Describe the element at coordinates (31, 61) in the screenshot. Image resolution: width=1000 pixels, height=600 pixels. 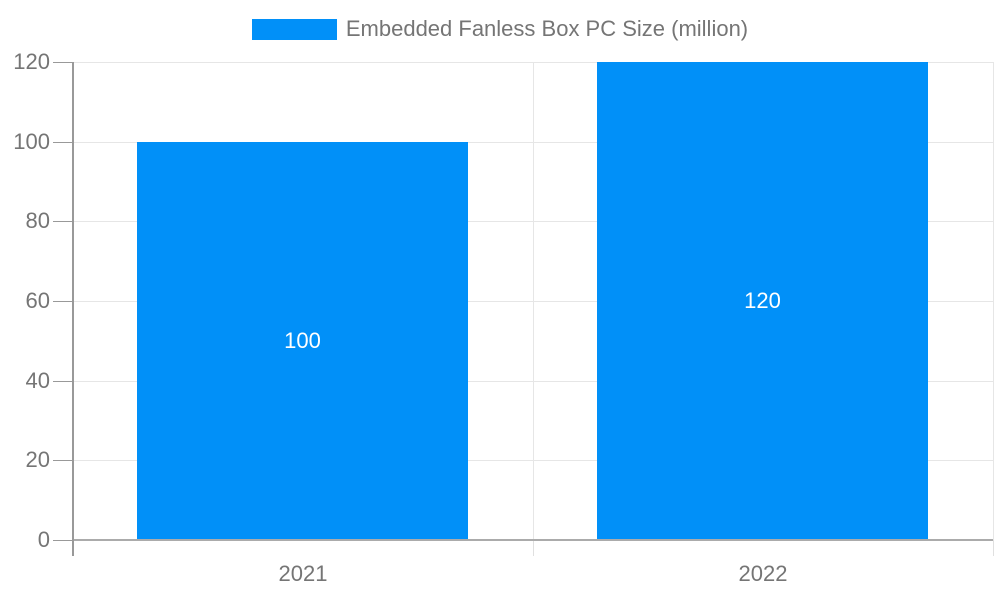
I see `y-axis-tick-label: 120` at that location.